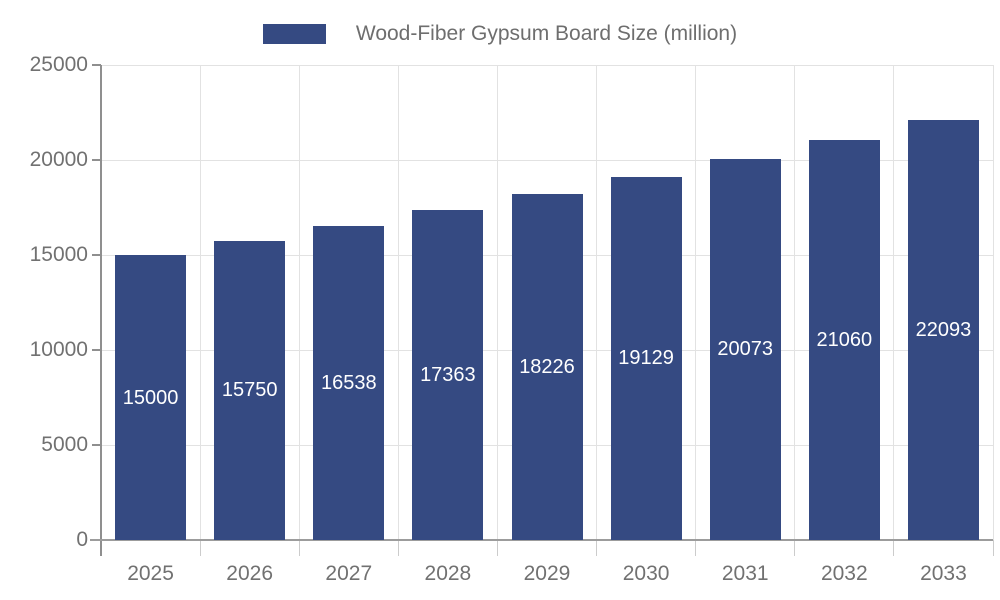 This screenshot has width=1000, height=600. I want to click on bar-value-label: 20073, so click(745, 349).